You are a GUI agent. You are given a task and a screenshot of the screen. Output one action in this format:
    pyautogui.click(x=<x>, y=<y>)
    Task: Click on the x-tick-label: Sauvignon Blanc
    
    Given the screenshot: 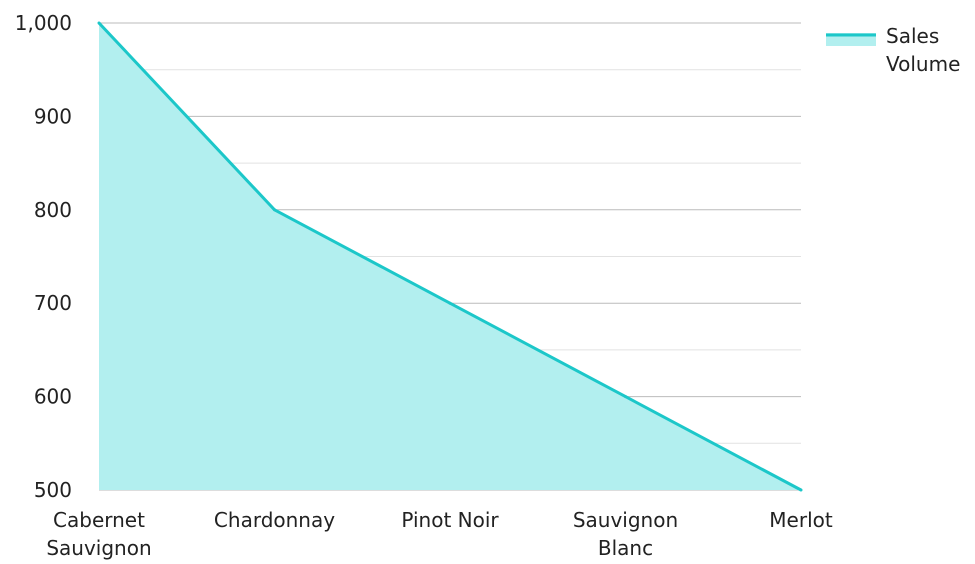 What is the action you would take?
    pyautogui.click(x=625, y=534)
    